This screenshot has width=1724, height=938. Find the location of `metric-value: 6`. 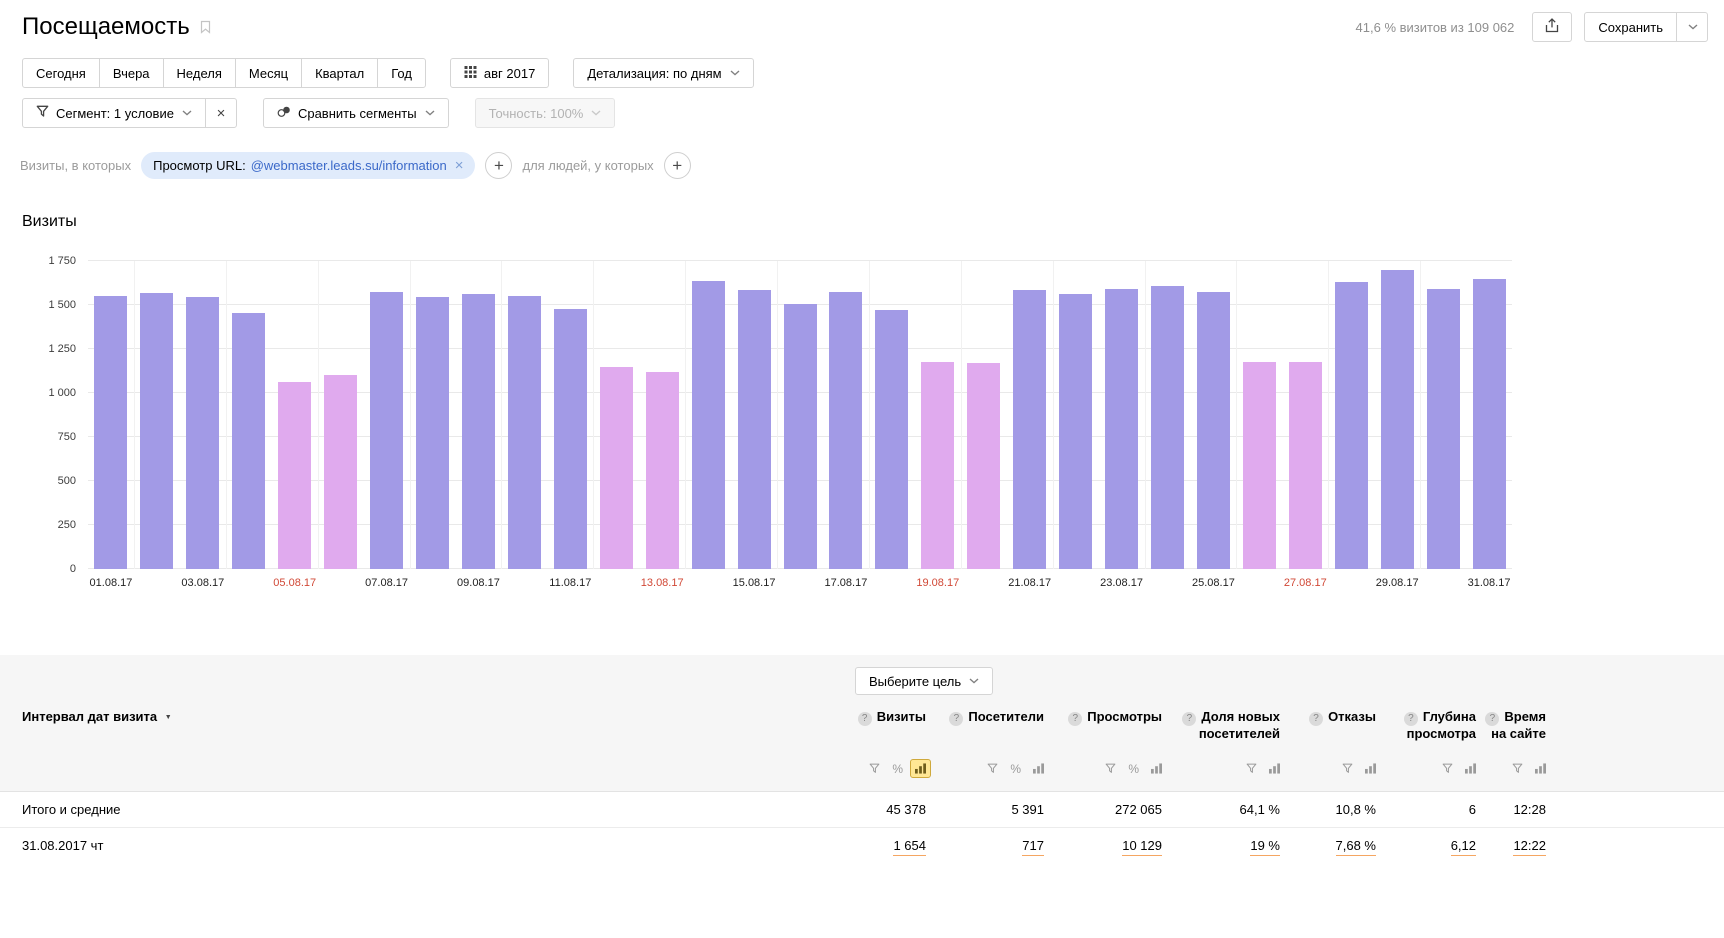

metric-value: 6 is located at coordinates (1472, 809).